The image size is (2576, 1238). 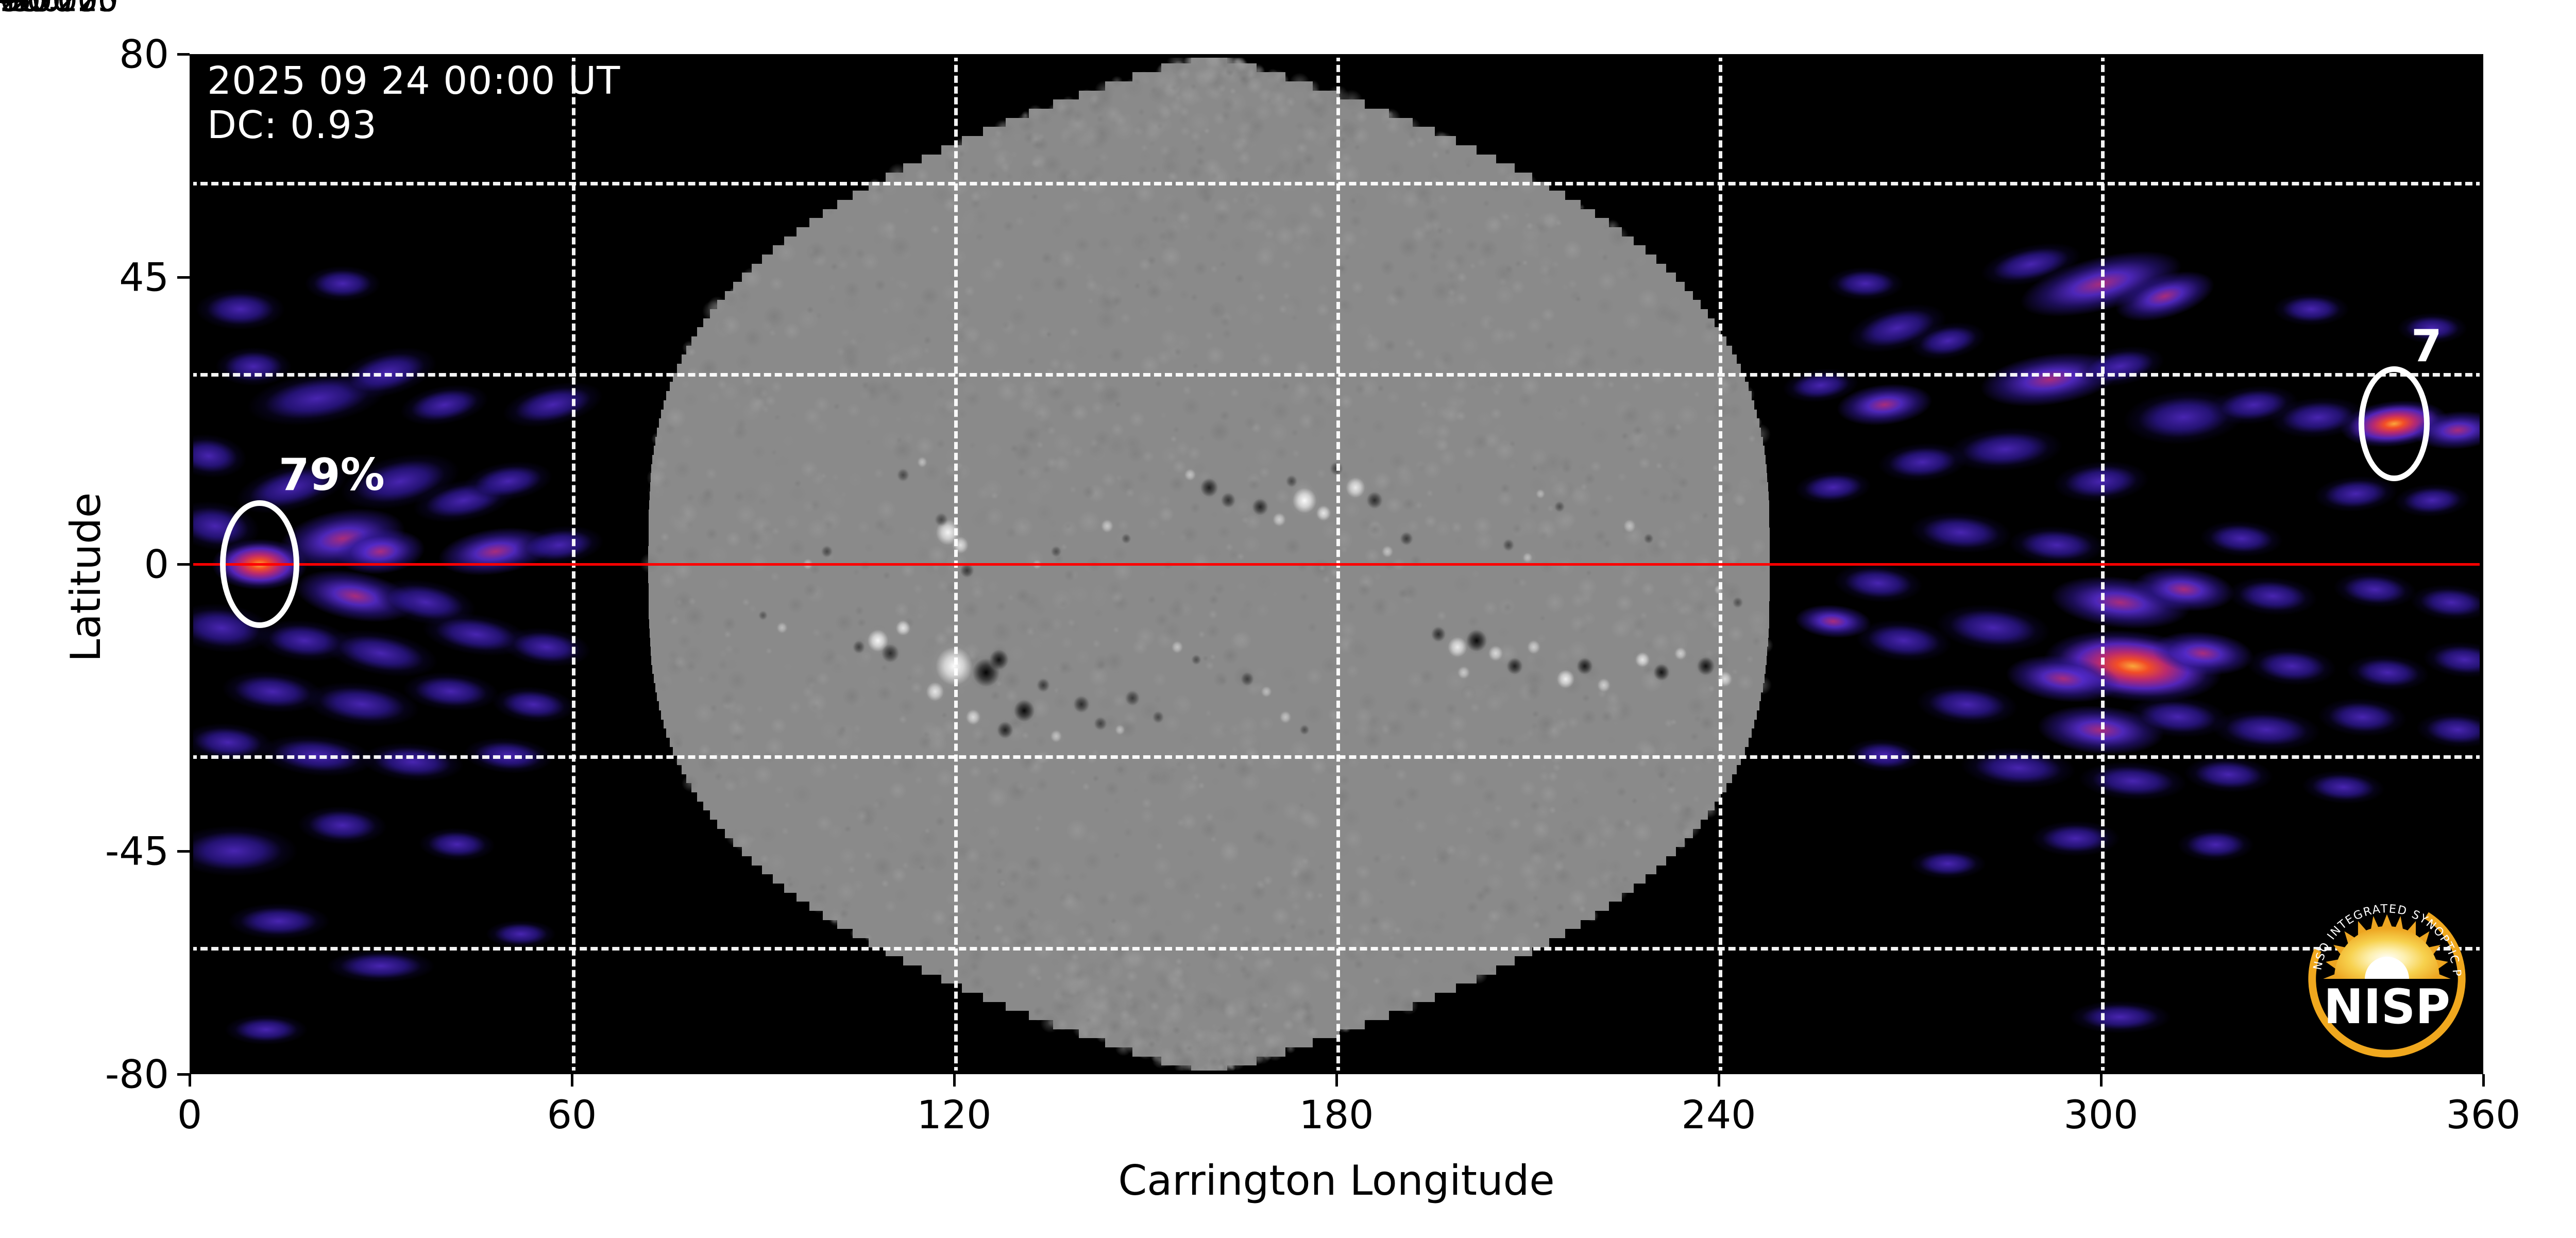 I want to click on nisp-logo: NSO INTEGRATED SYNOPTIC PROGRAM NISP, so click(x=2387, y=979).